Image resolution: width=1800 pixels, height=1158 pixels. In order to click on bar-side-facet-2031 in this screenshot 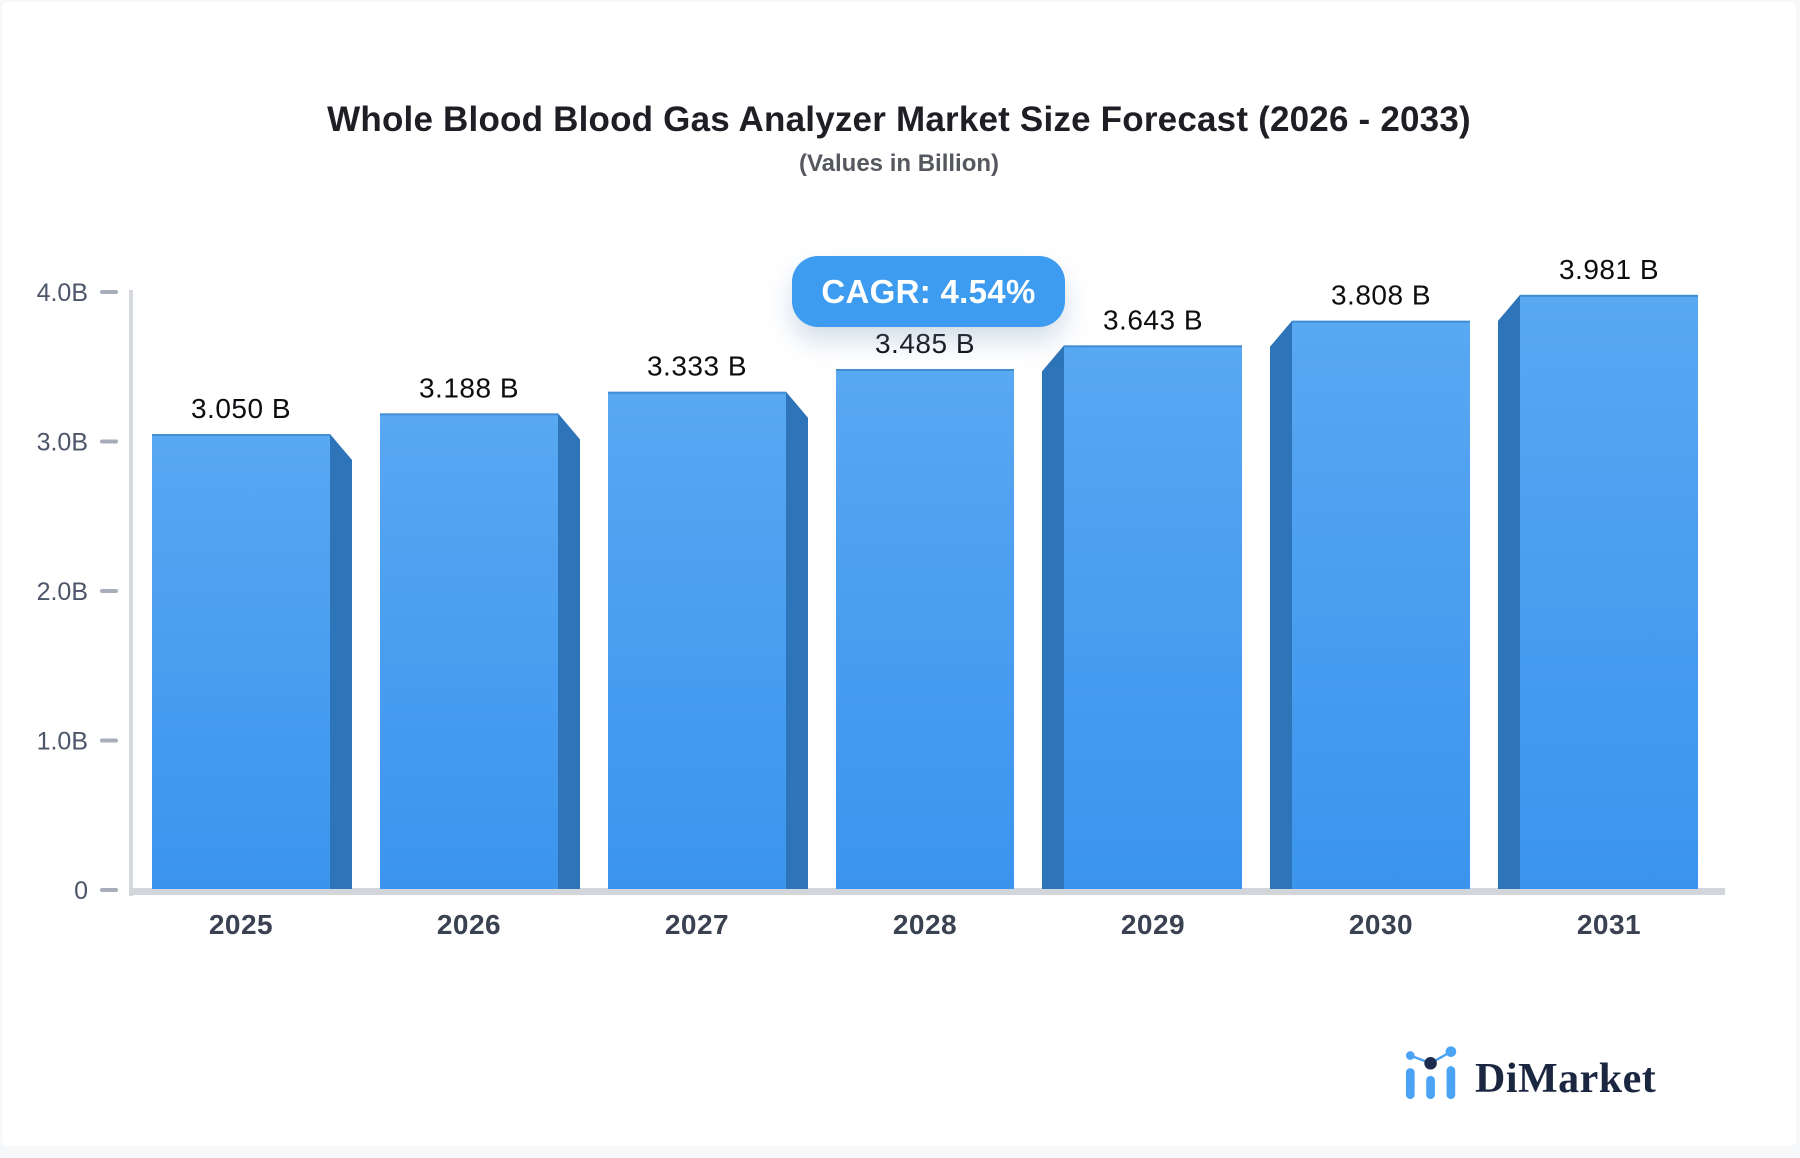, I will do `click(1509, 591)`.